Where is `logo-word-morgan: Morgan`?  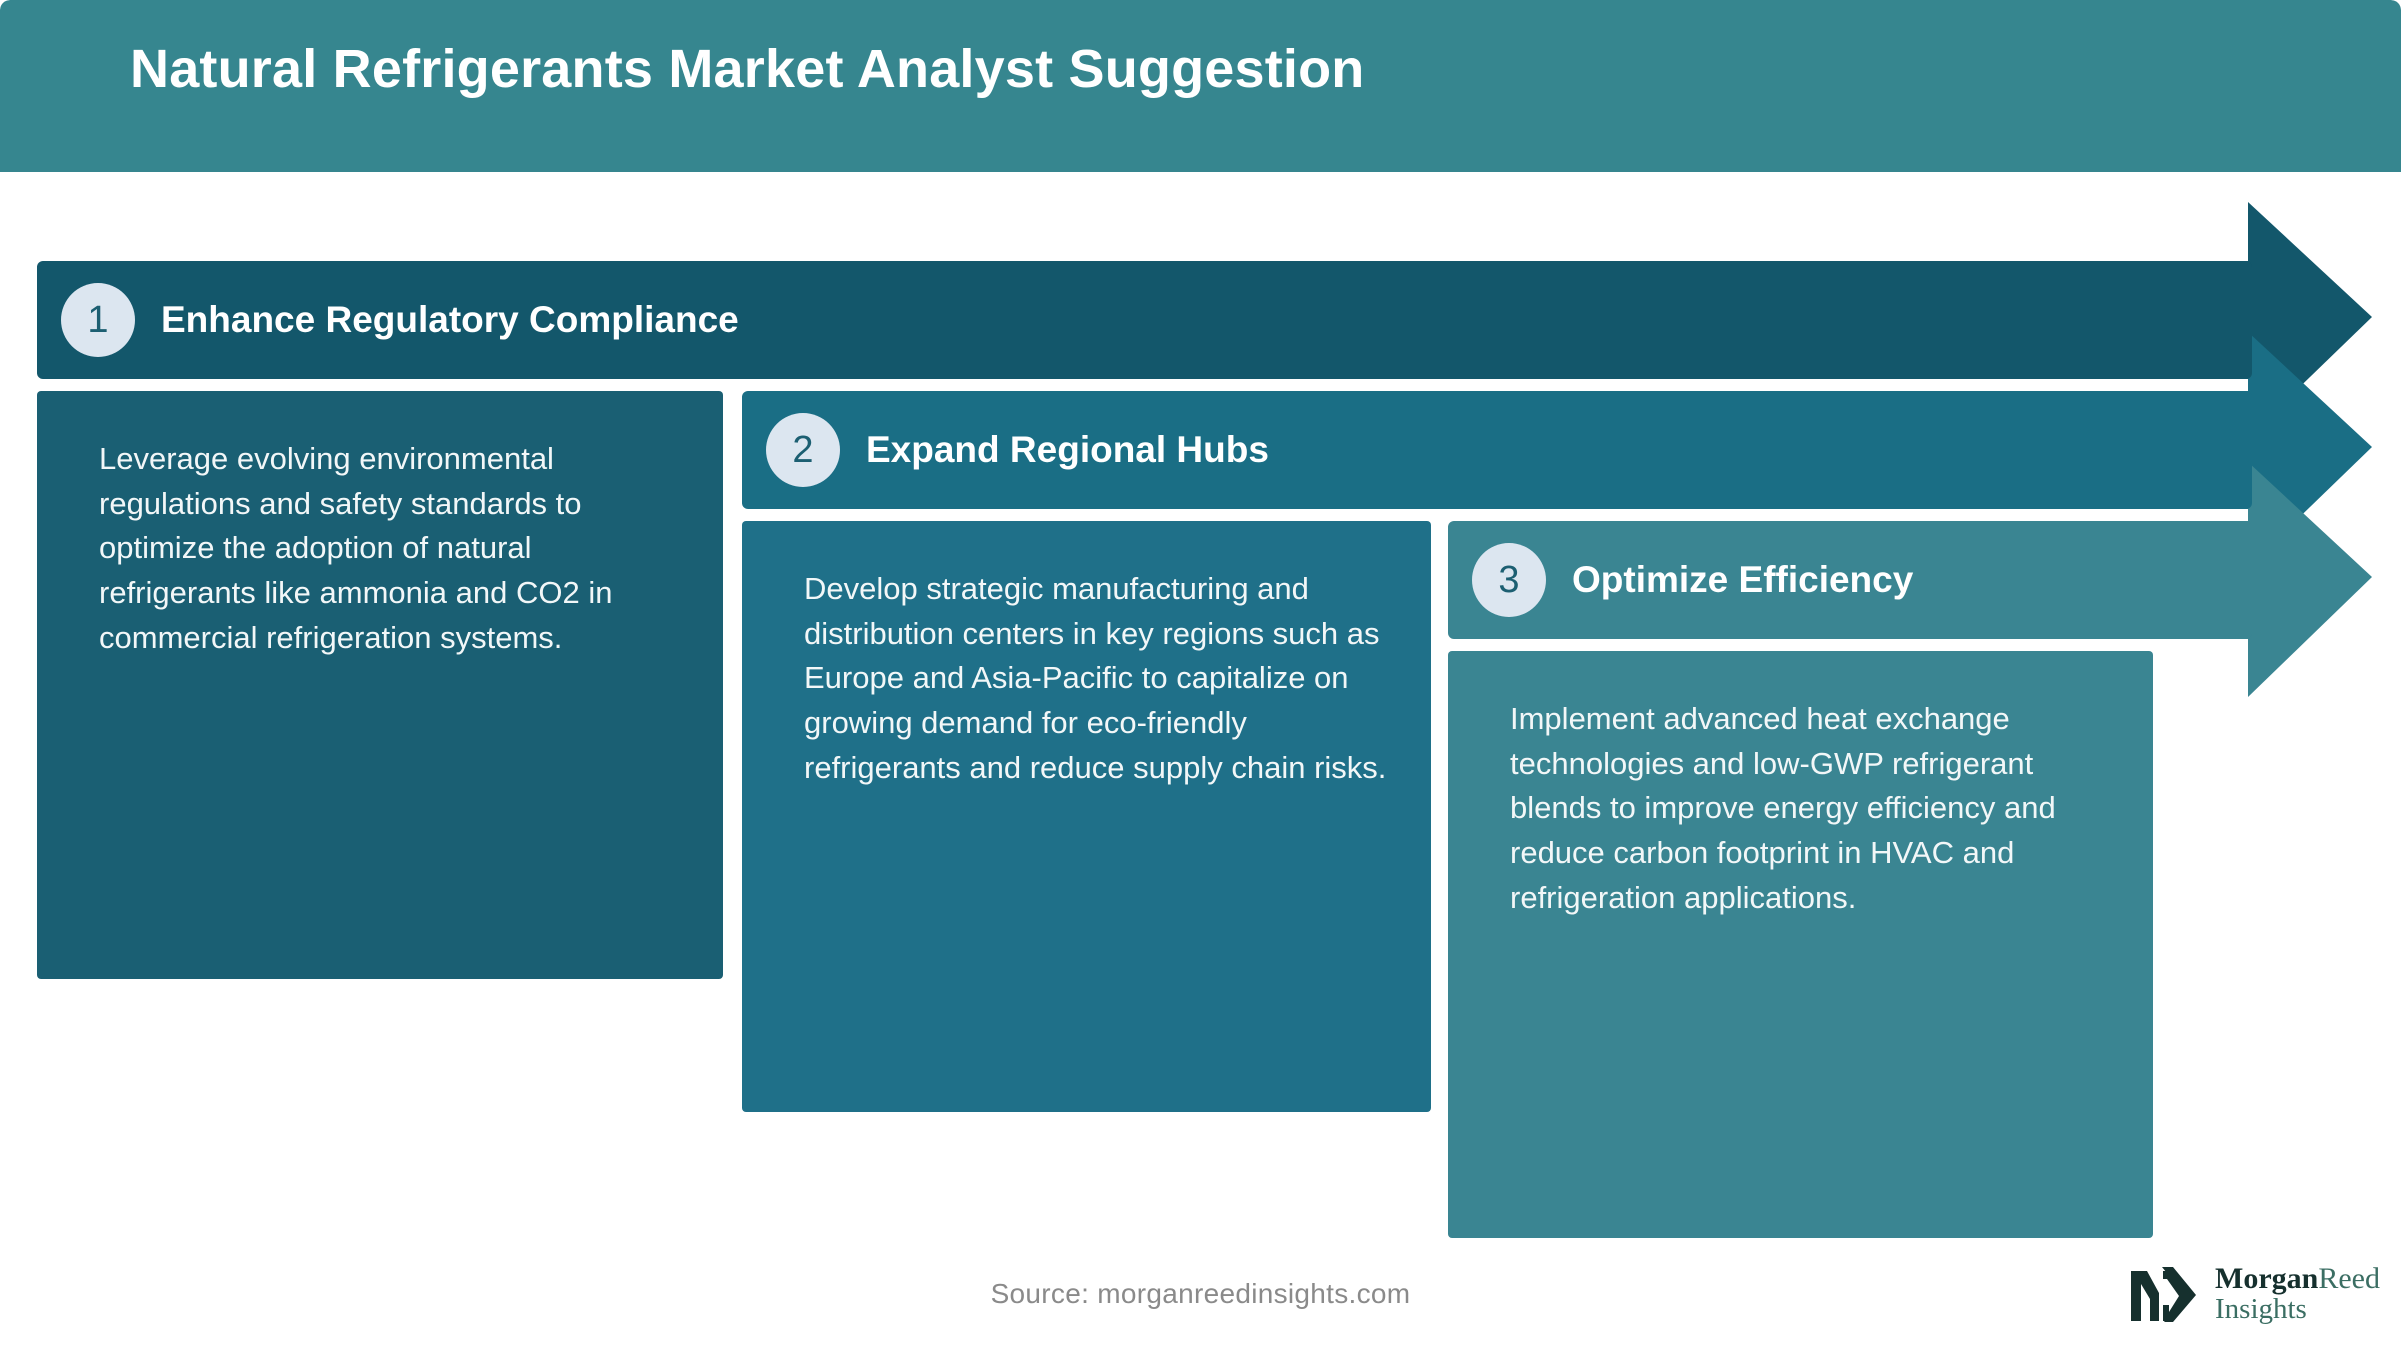 logo-word-morgan: Morgan is located at coordinates (2267, 1278).